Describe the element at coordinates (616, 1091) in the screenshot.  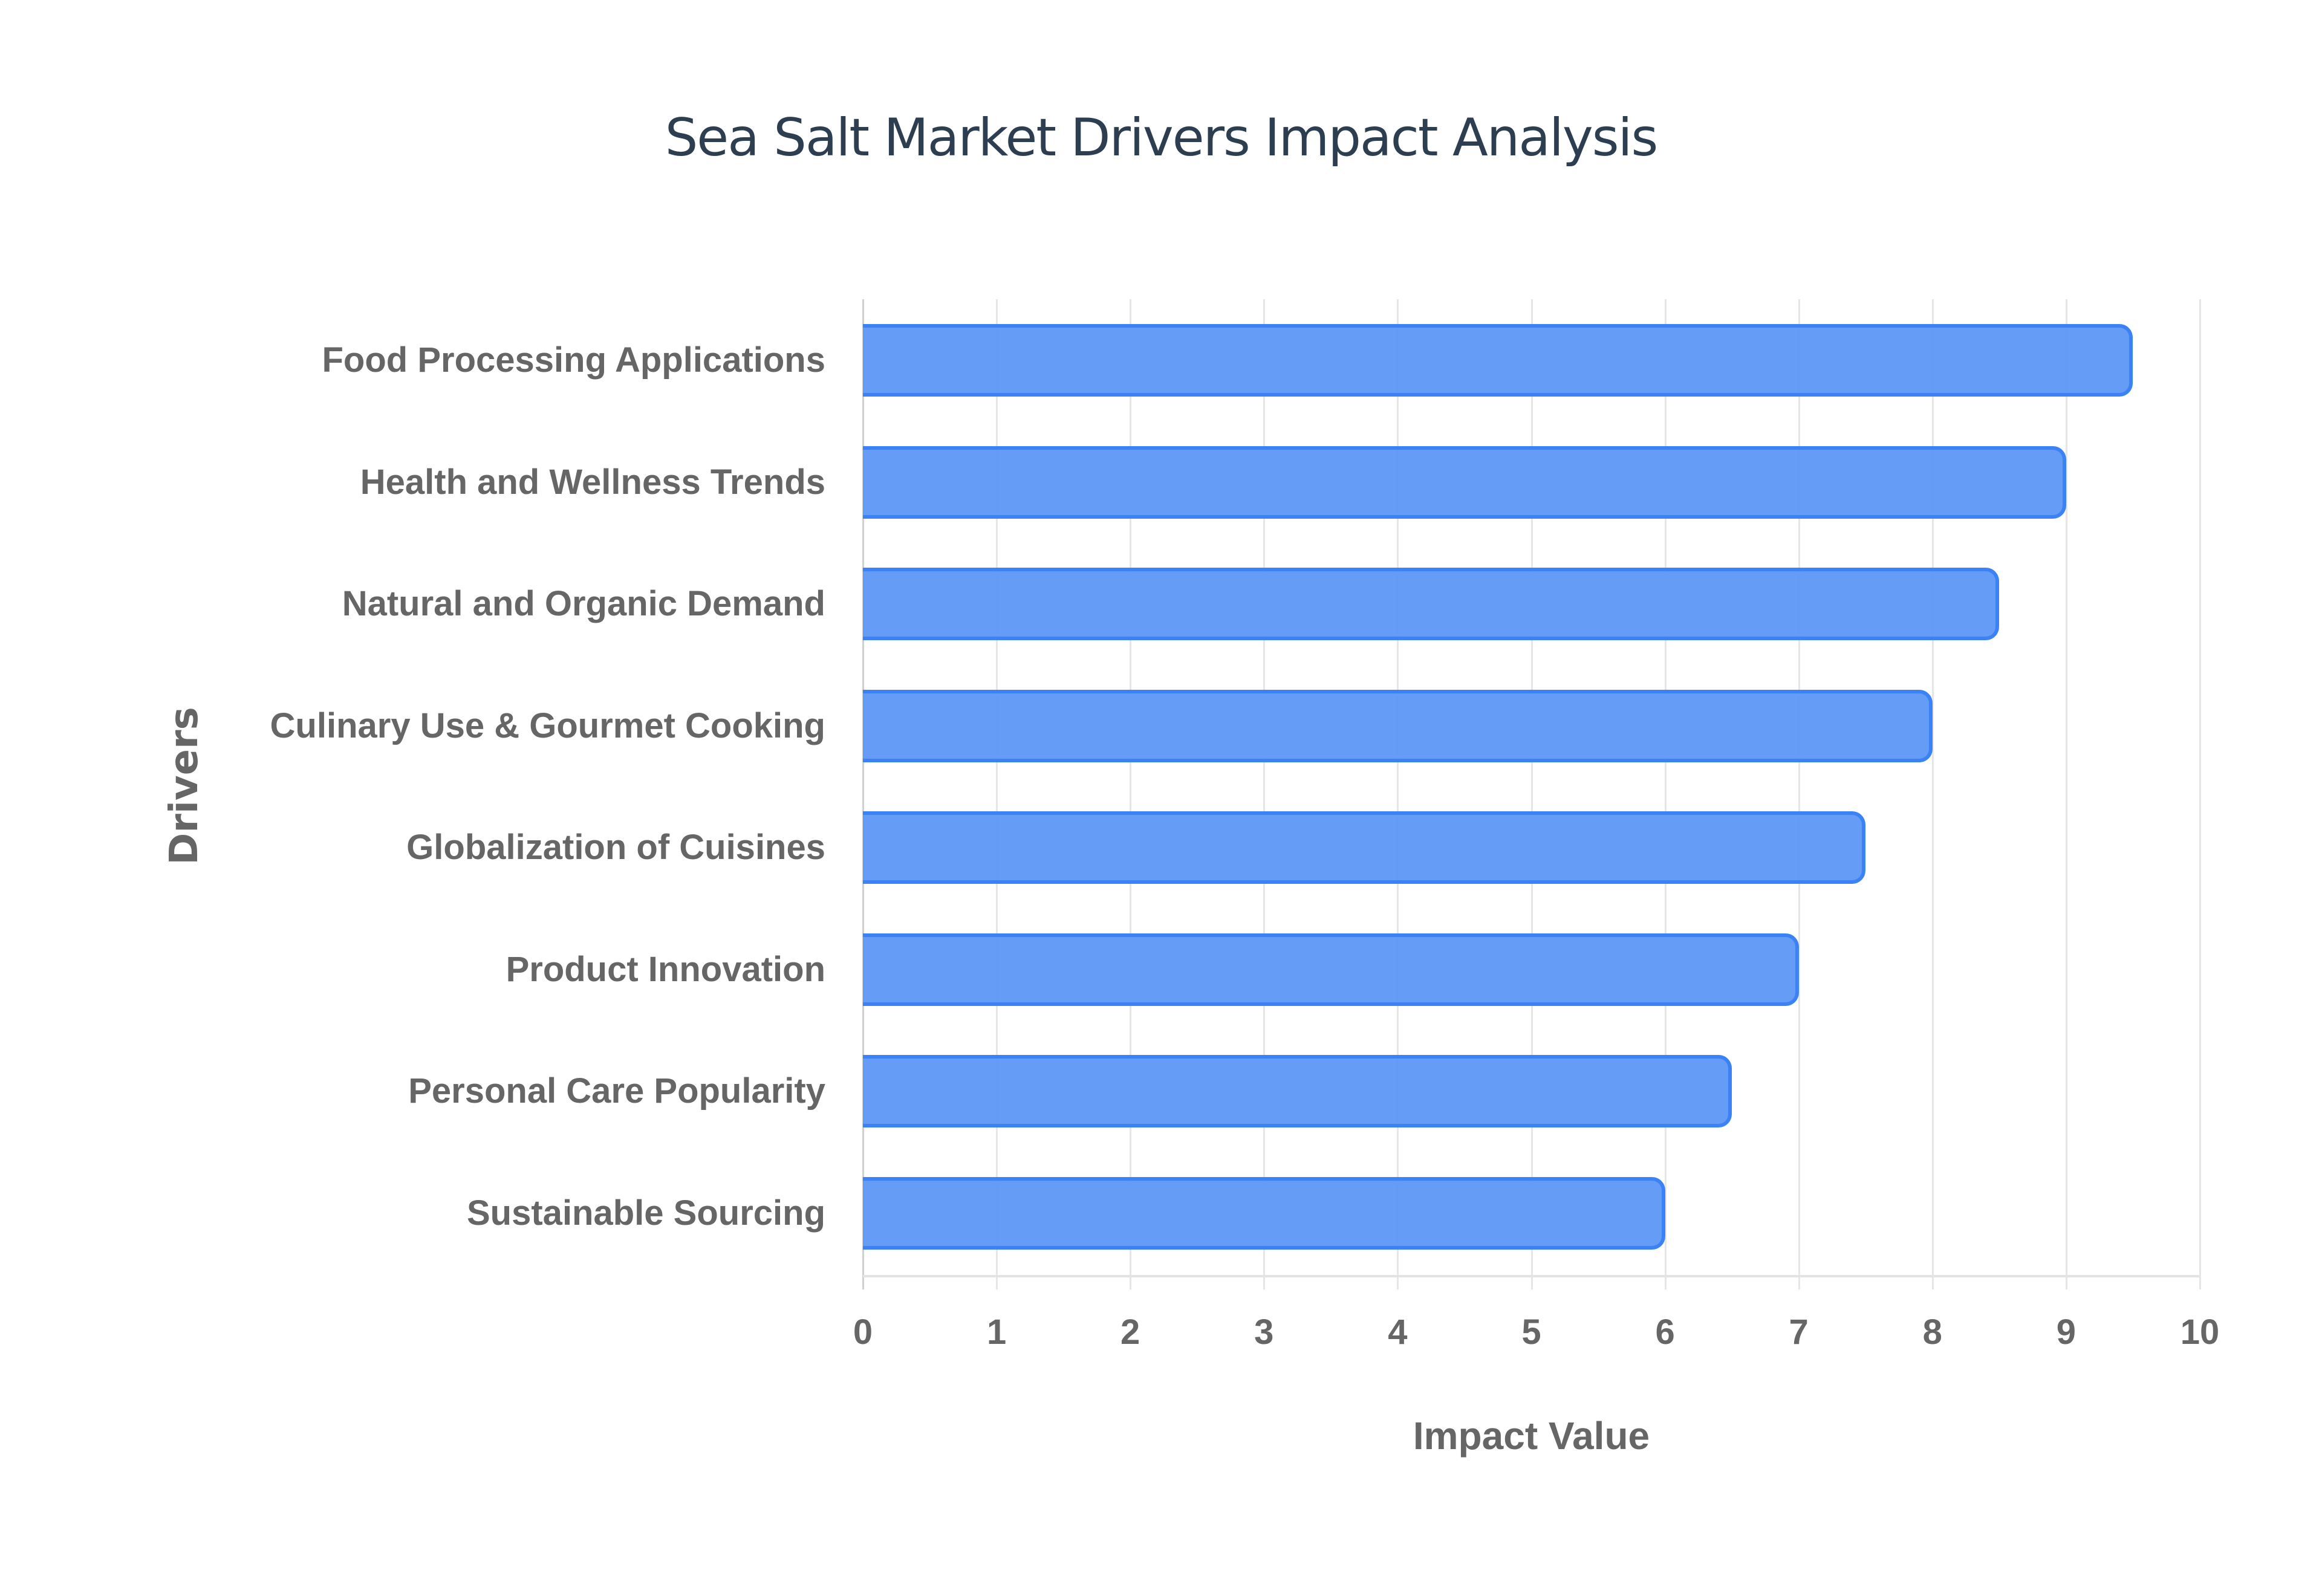
I see `category-label: Personal Care Popularity` at that location.